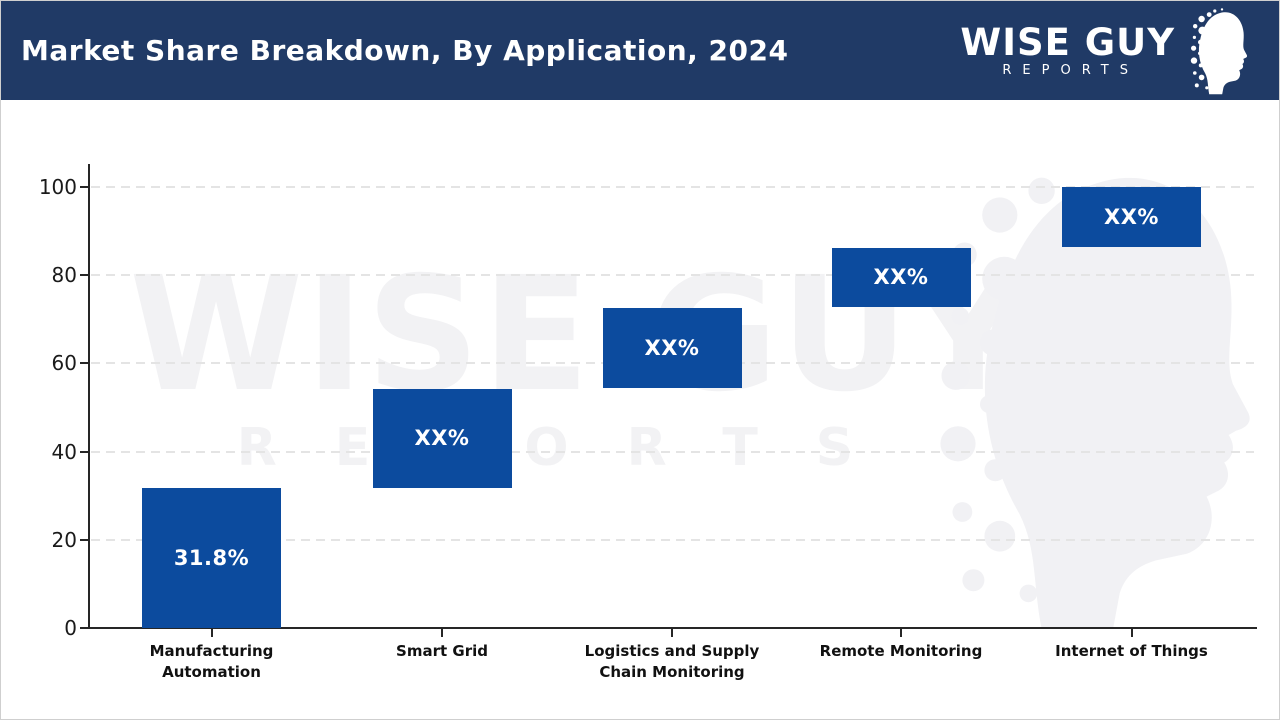  I want to click on bar-value-label-4: XX%, so click(1131, 216).